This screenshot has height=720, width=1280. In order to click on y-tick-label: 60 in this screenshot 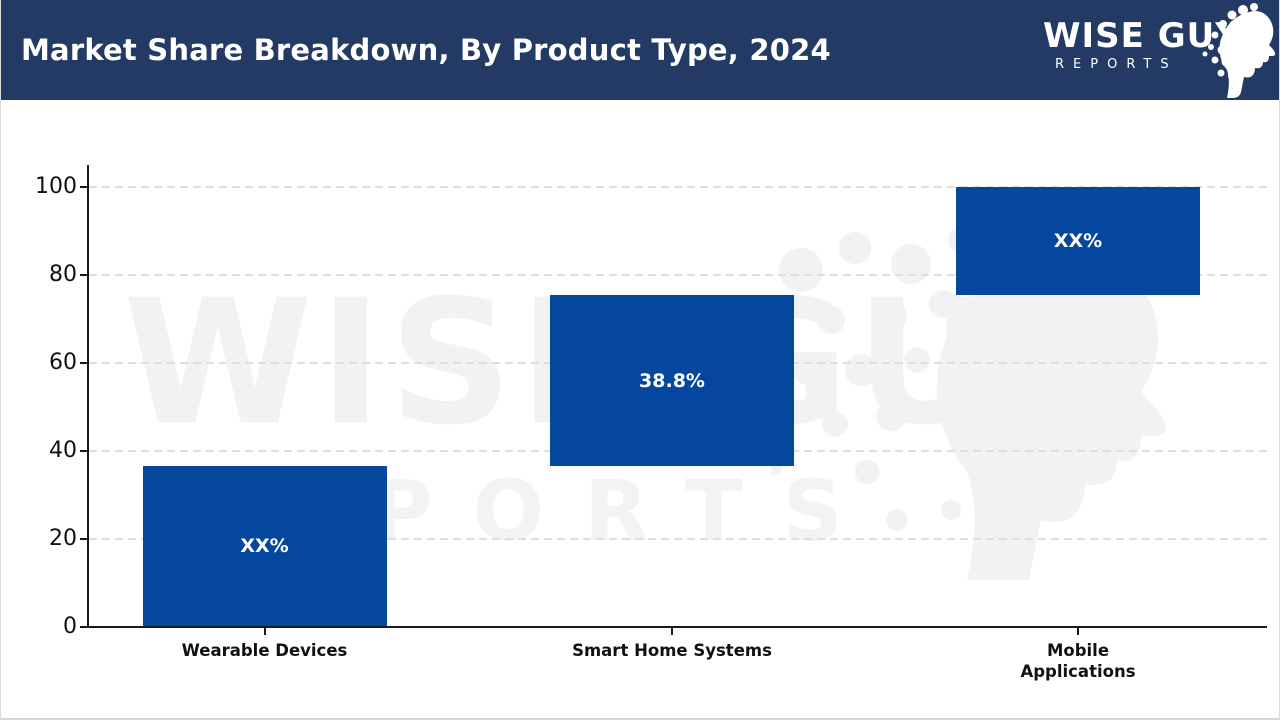, I will do `click(63, 362)`.